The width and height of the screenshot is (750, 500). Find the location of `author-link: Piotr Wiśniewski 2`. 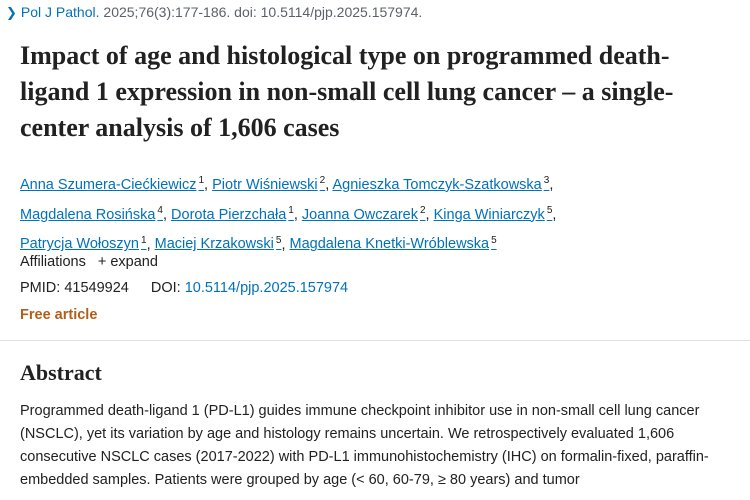

author-link: Piotr Wiśniewski 2 is located at coordinates (269, 184).